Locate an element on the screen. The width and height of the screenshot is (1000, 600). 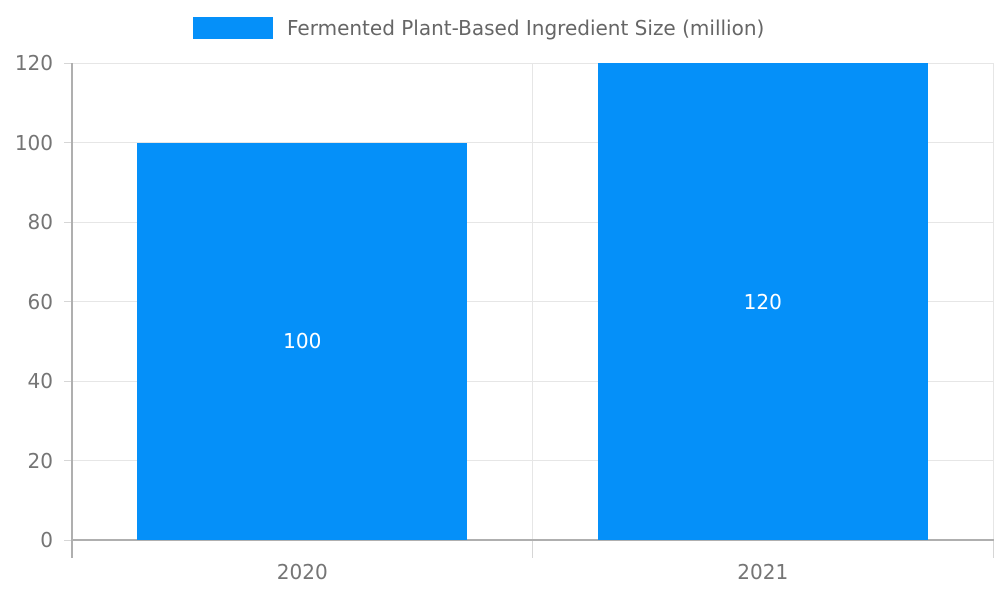
y-tick-label-100: 100 is located at coordinates (33, 142).